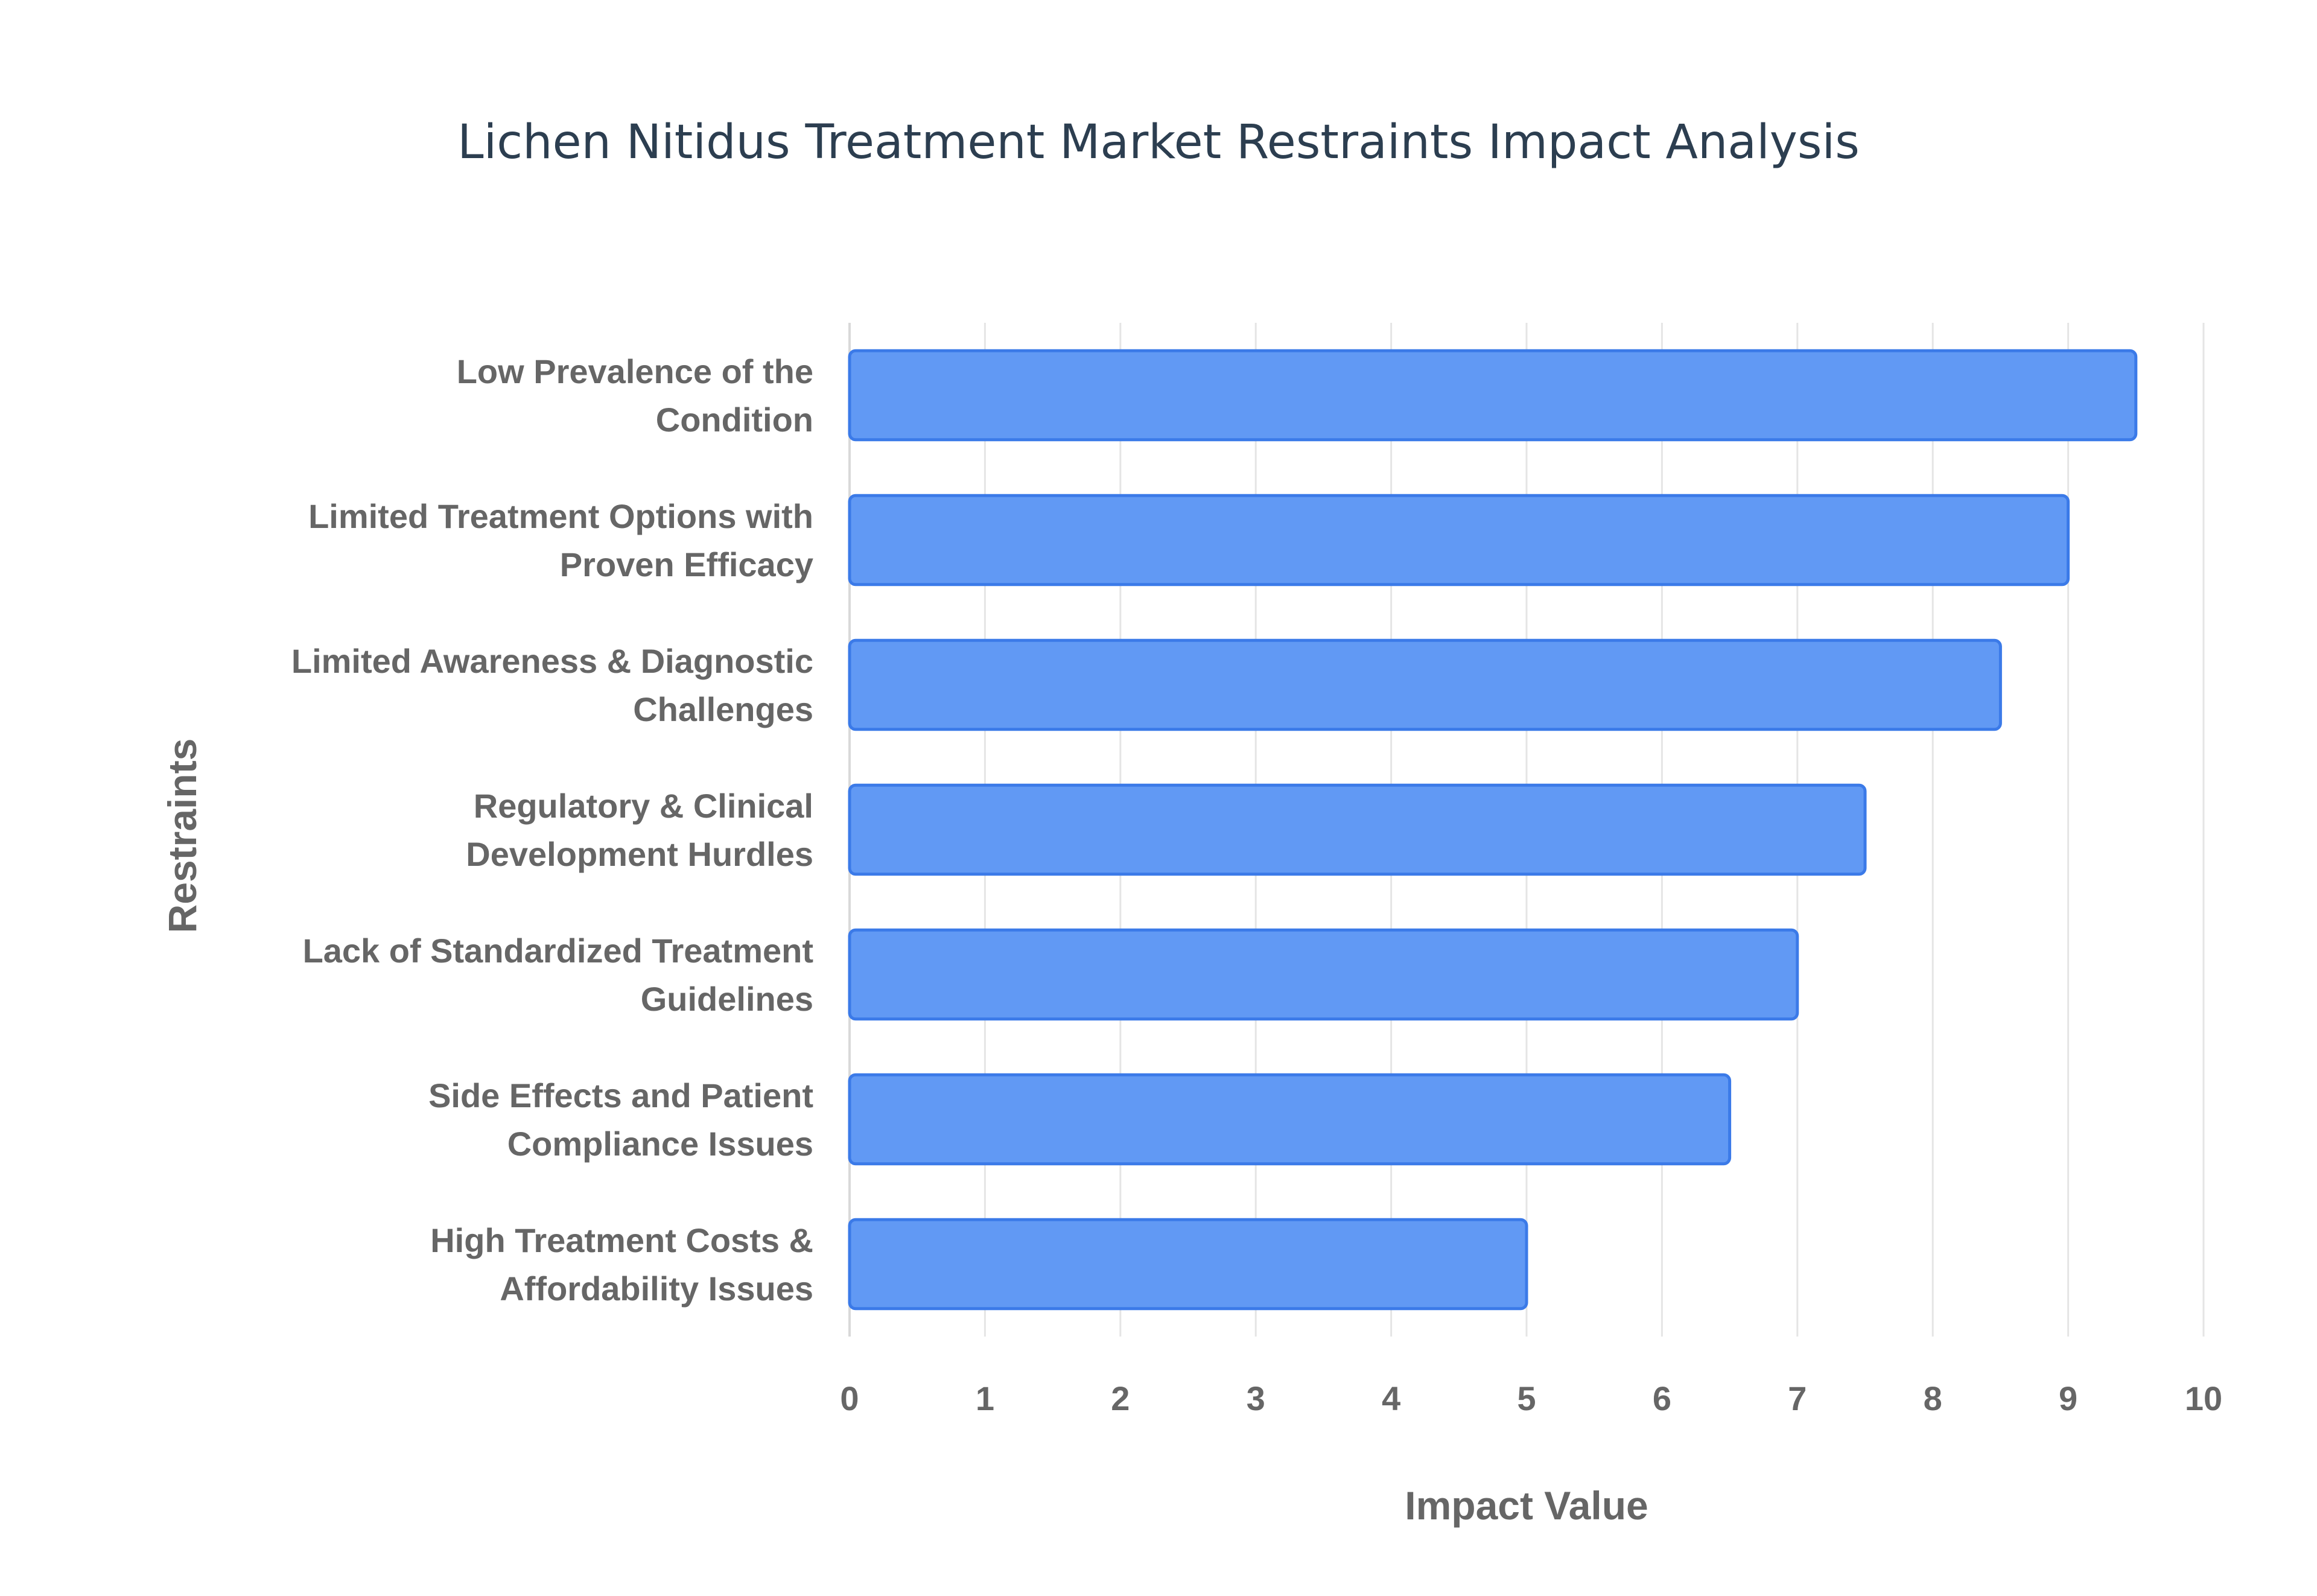 This screenshot has width=2317, height=1596. Describe the element at coordinates (1391, 1398) in the screenshot. I see `x-tick-label: 4` at that location.